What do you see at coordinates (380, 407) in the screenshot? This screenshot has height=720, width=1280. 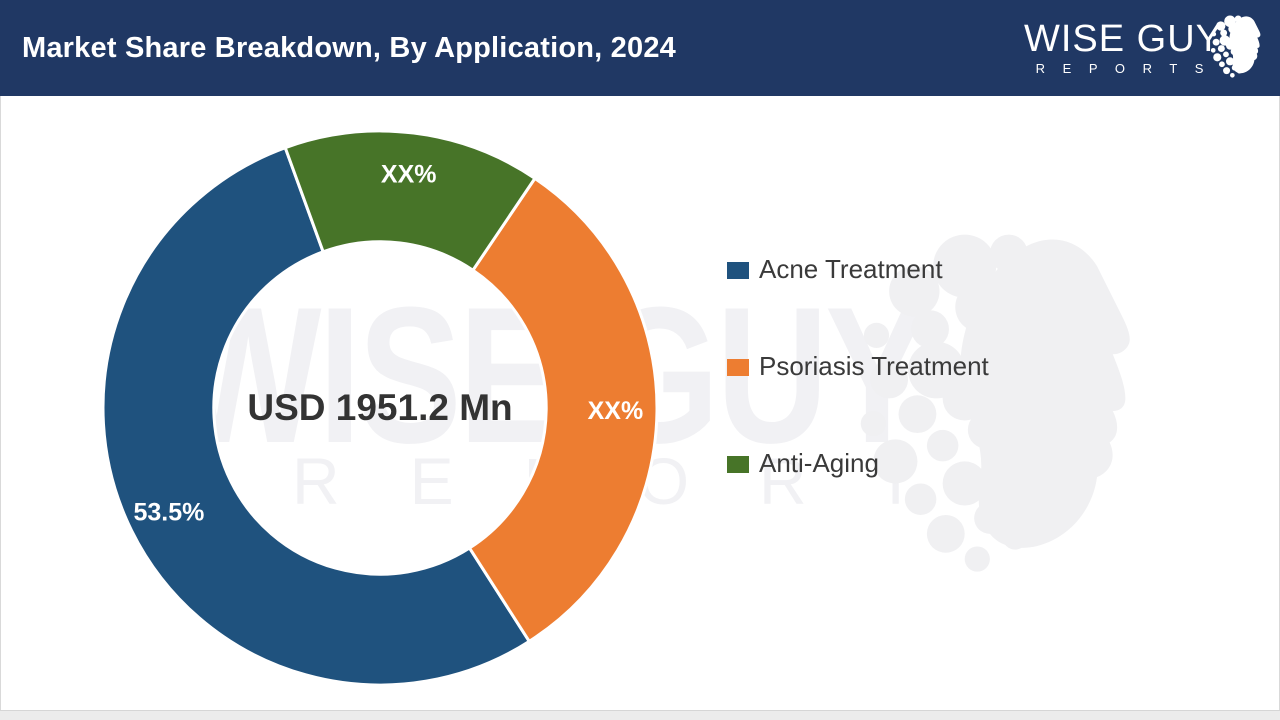 I see `donut-center-value: USD 1951.2 Mn` at bounding box center [380, 407].